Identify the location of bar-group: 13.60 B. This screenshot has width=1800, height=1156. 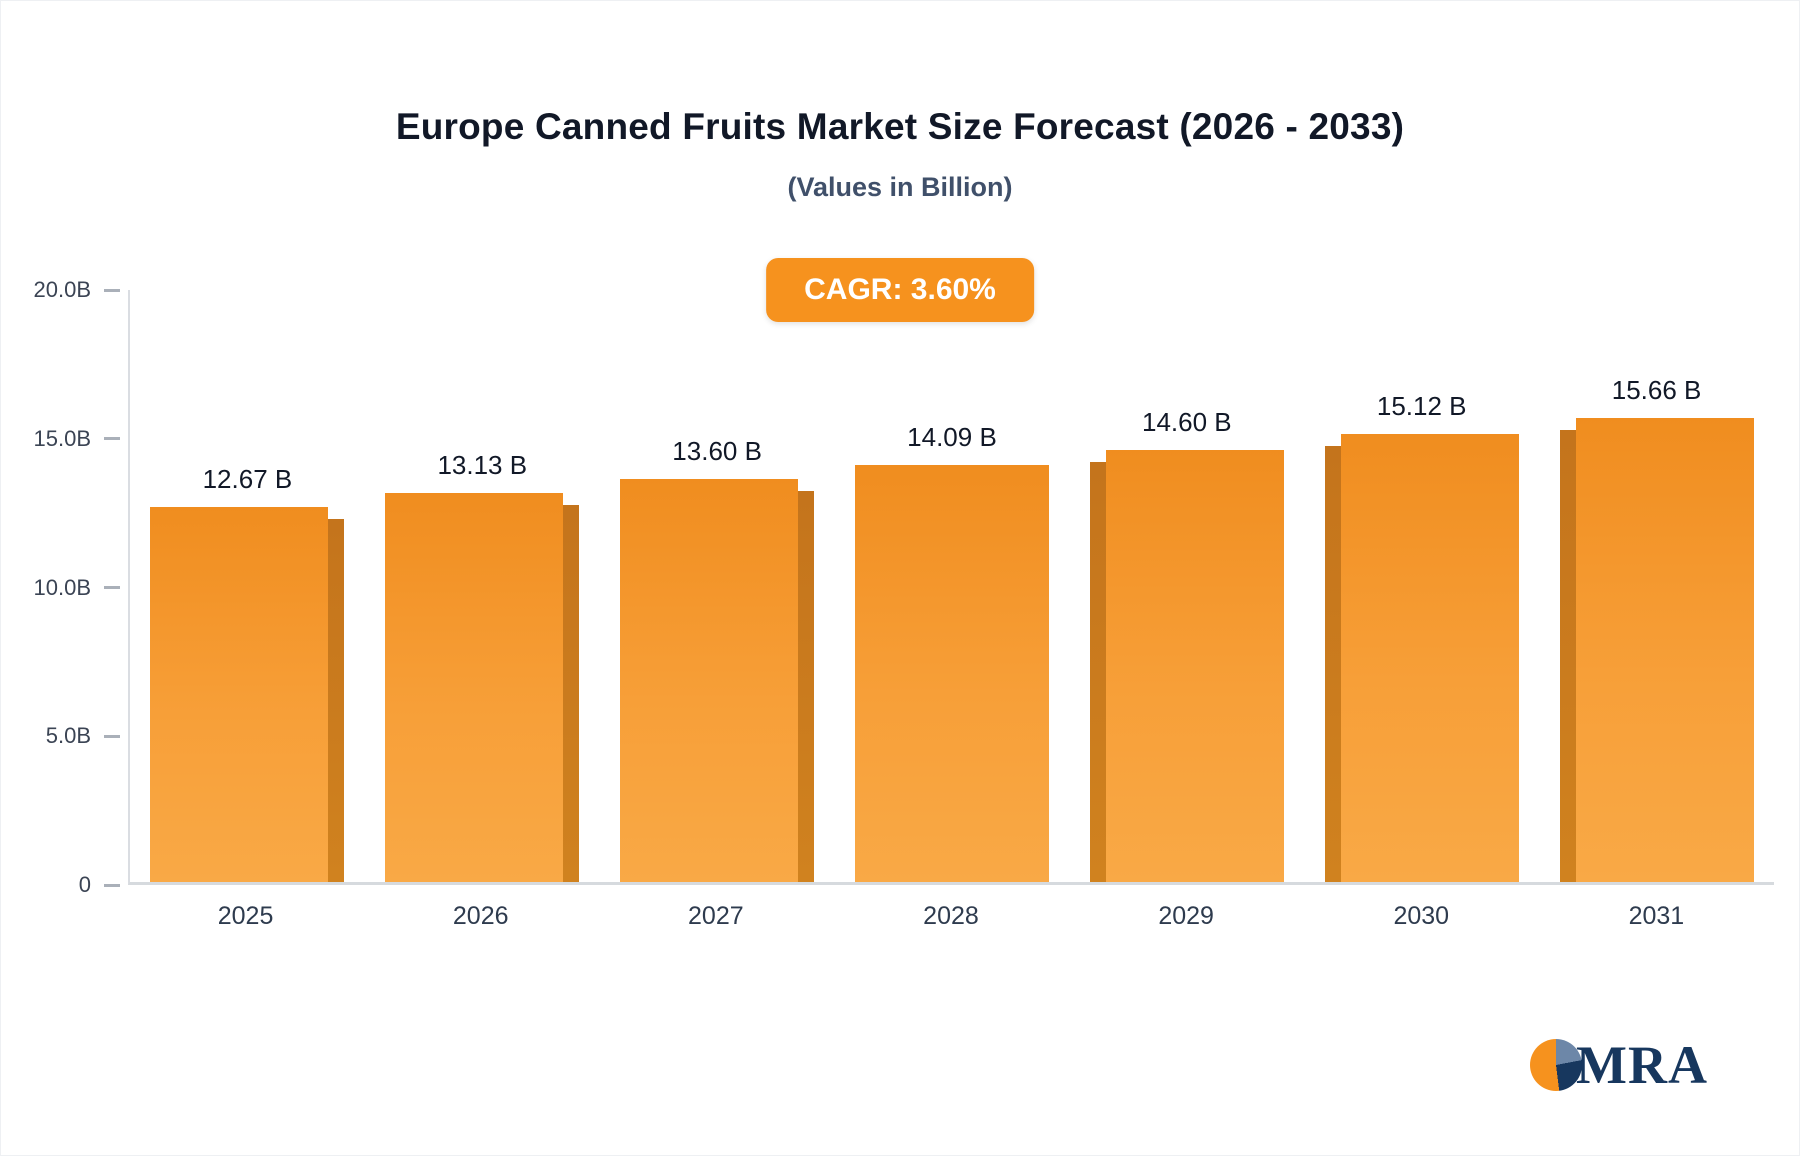
(717, 659).